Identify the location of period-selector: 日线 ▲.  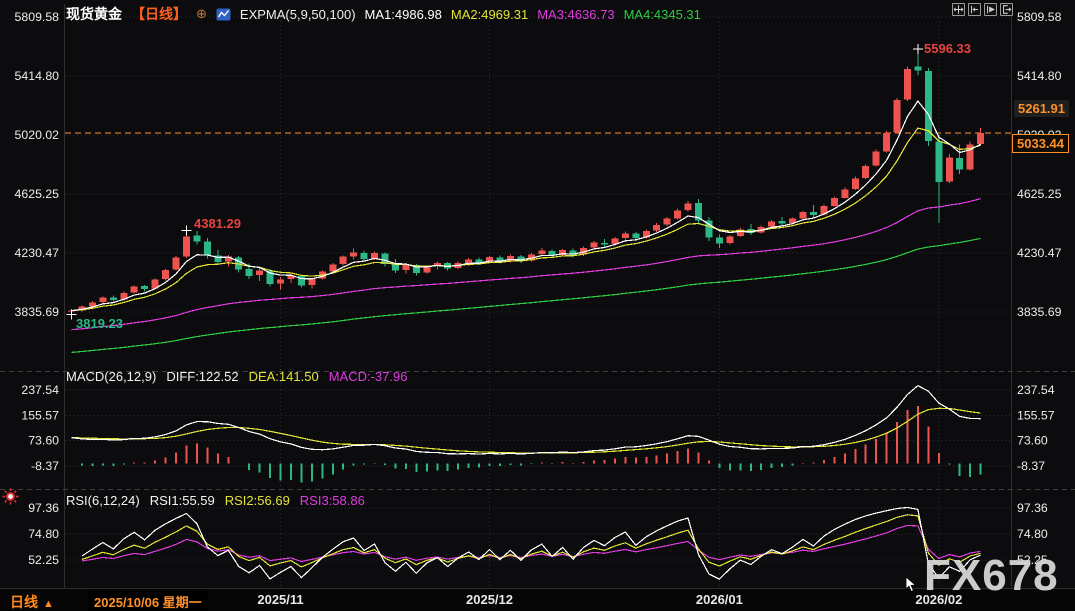
(32, 601).